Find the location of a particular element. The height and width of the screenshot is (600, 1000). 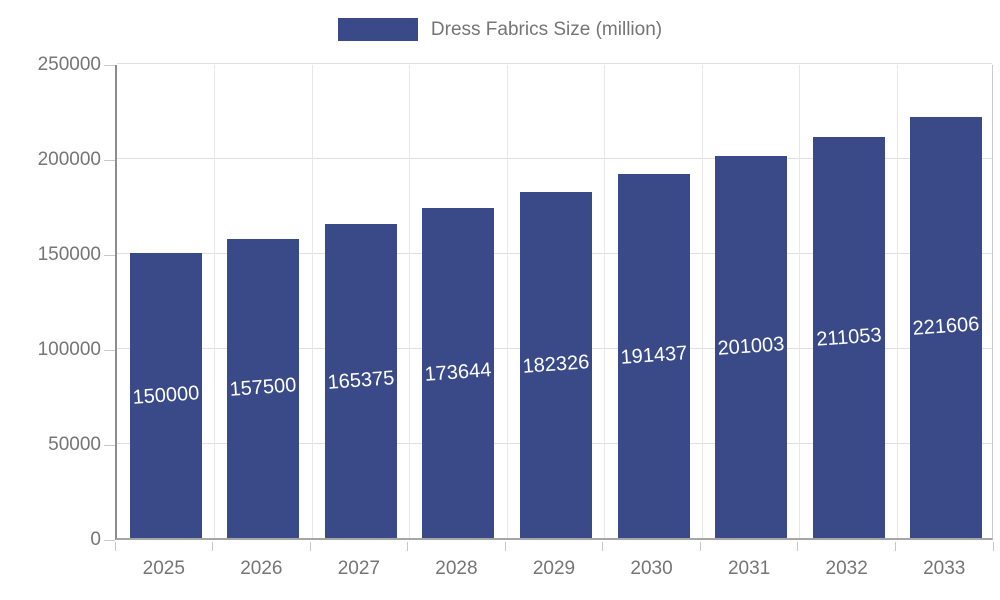

bar-value-label: 150000 is located at coordinates (165, 395).